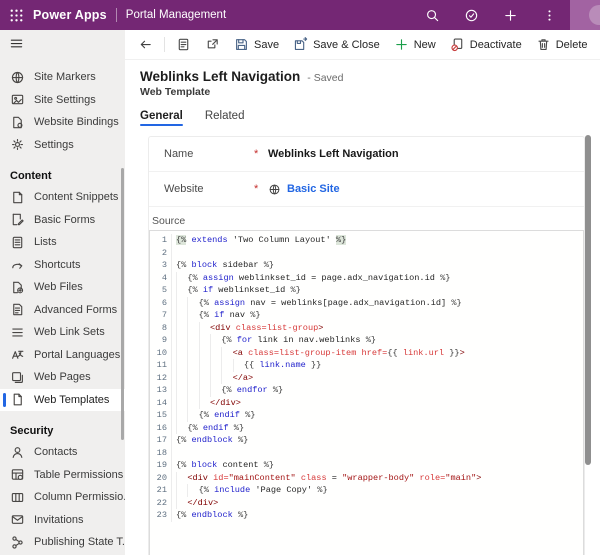  I want to click on sidebar-item-websites: Websites, so click(62, 61).